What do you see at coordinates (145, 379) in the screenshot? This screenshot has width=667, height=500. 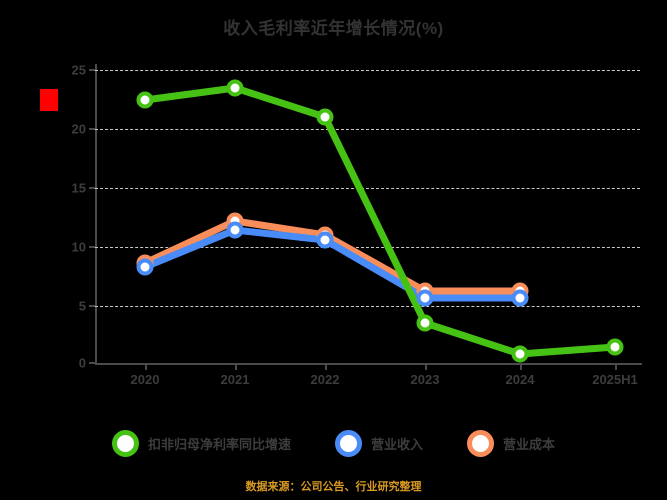 I see `x-tick-label-2020: 2020` at bounding box center [145, 379].